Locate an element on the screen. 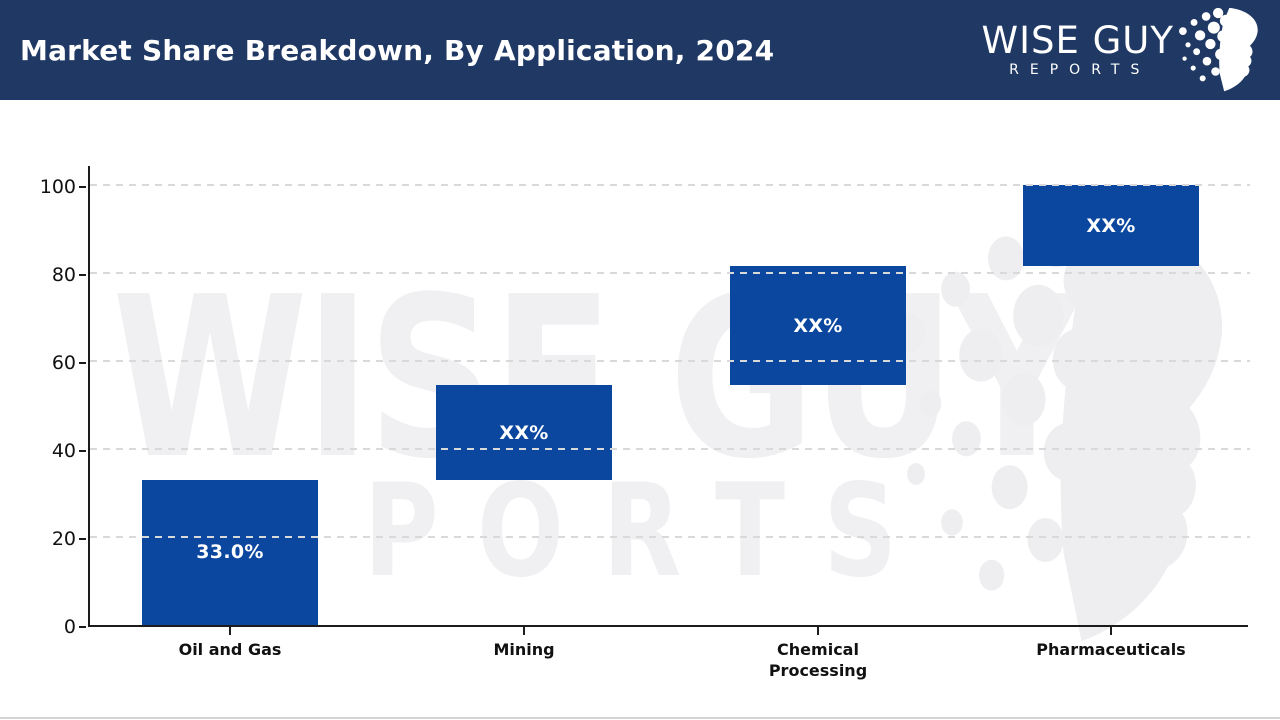  logo-text: WISE GUY REPORTS is located at coordinates (1077, 48).